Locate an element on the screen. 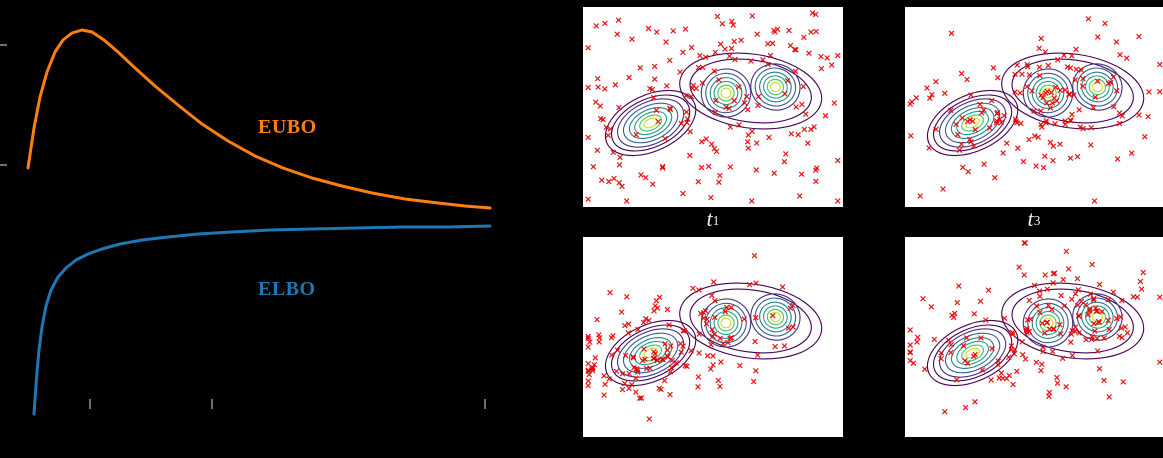 The image size is (1163, 458). contour-panel-t3 is located at coordinates (1034, 107).